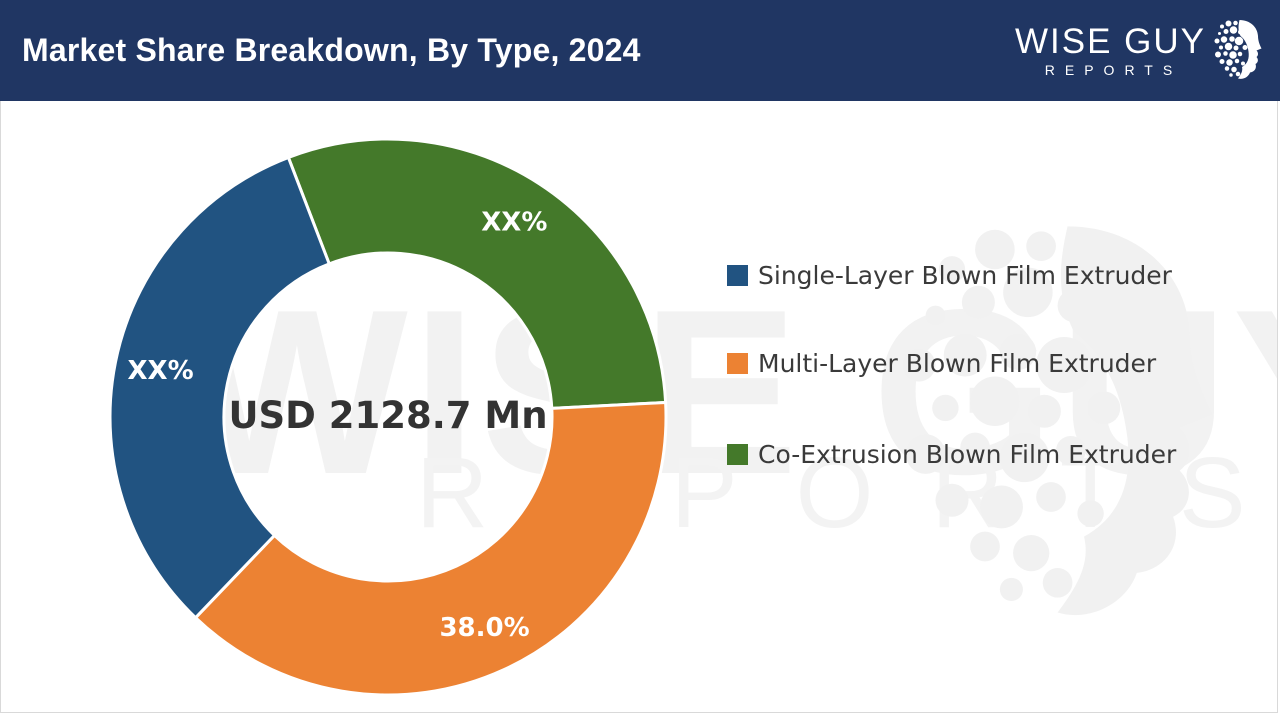  I want to click on donut-slice-co-extrusion-blown-film-extruder, so click(477, 273).